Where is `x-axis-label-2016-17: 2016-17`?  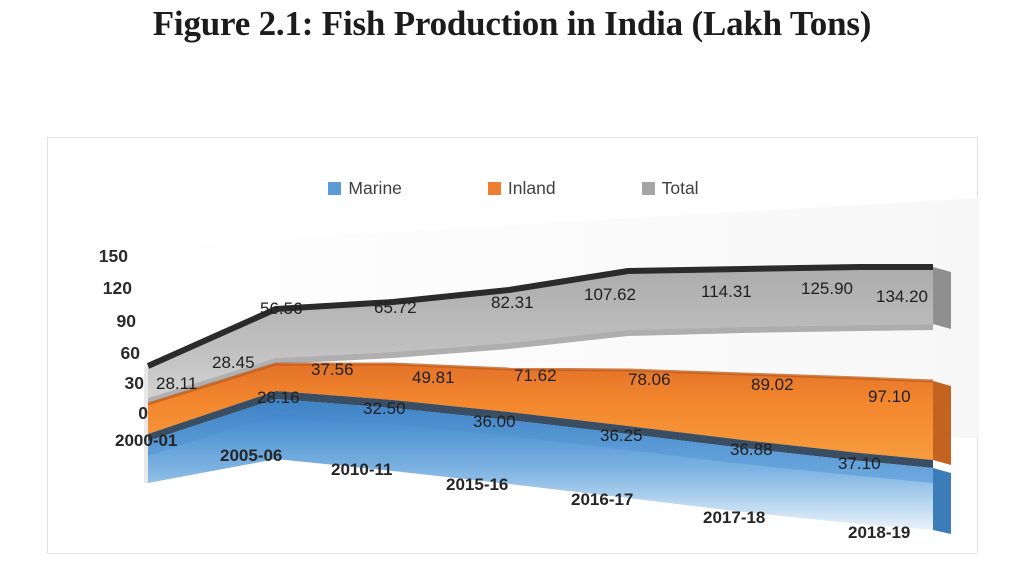 x-axis-label-2016-17: 2016-17 is located at coordinates (602, 499).